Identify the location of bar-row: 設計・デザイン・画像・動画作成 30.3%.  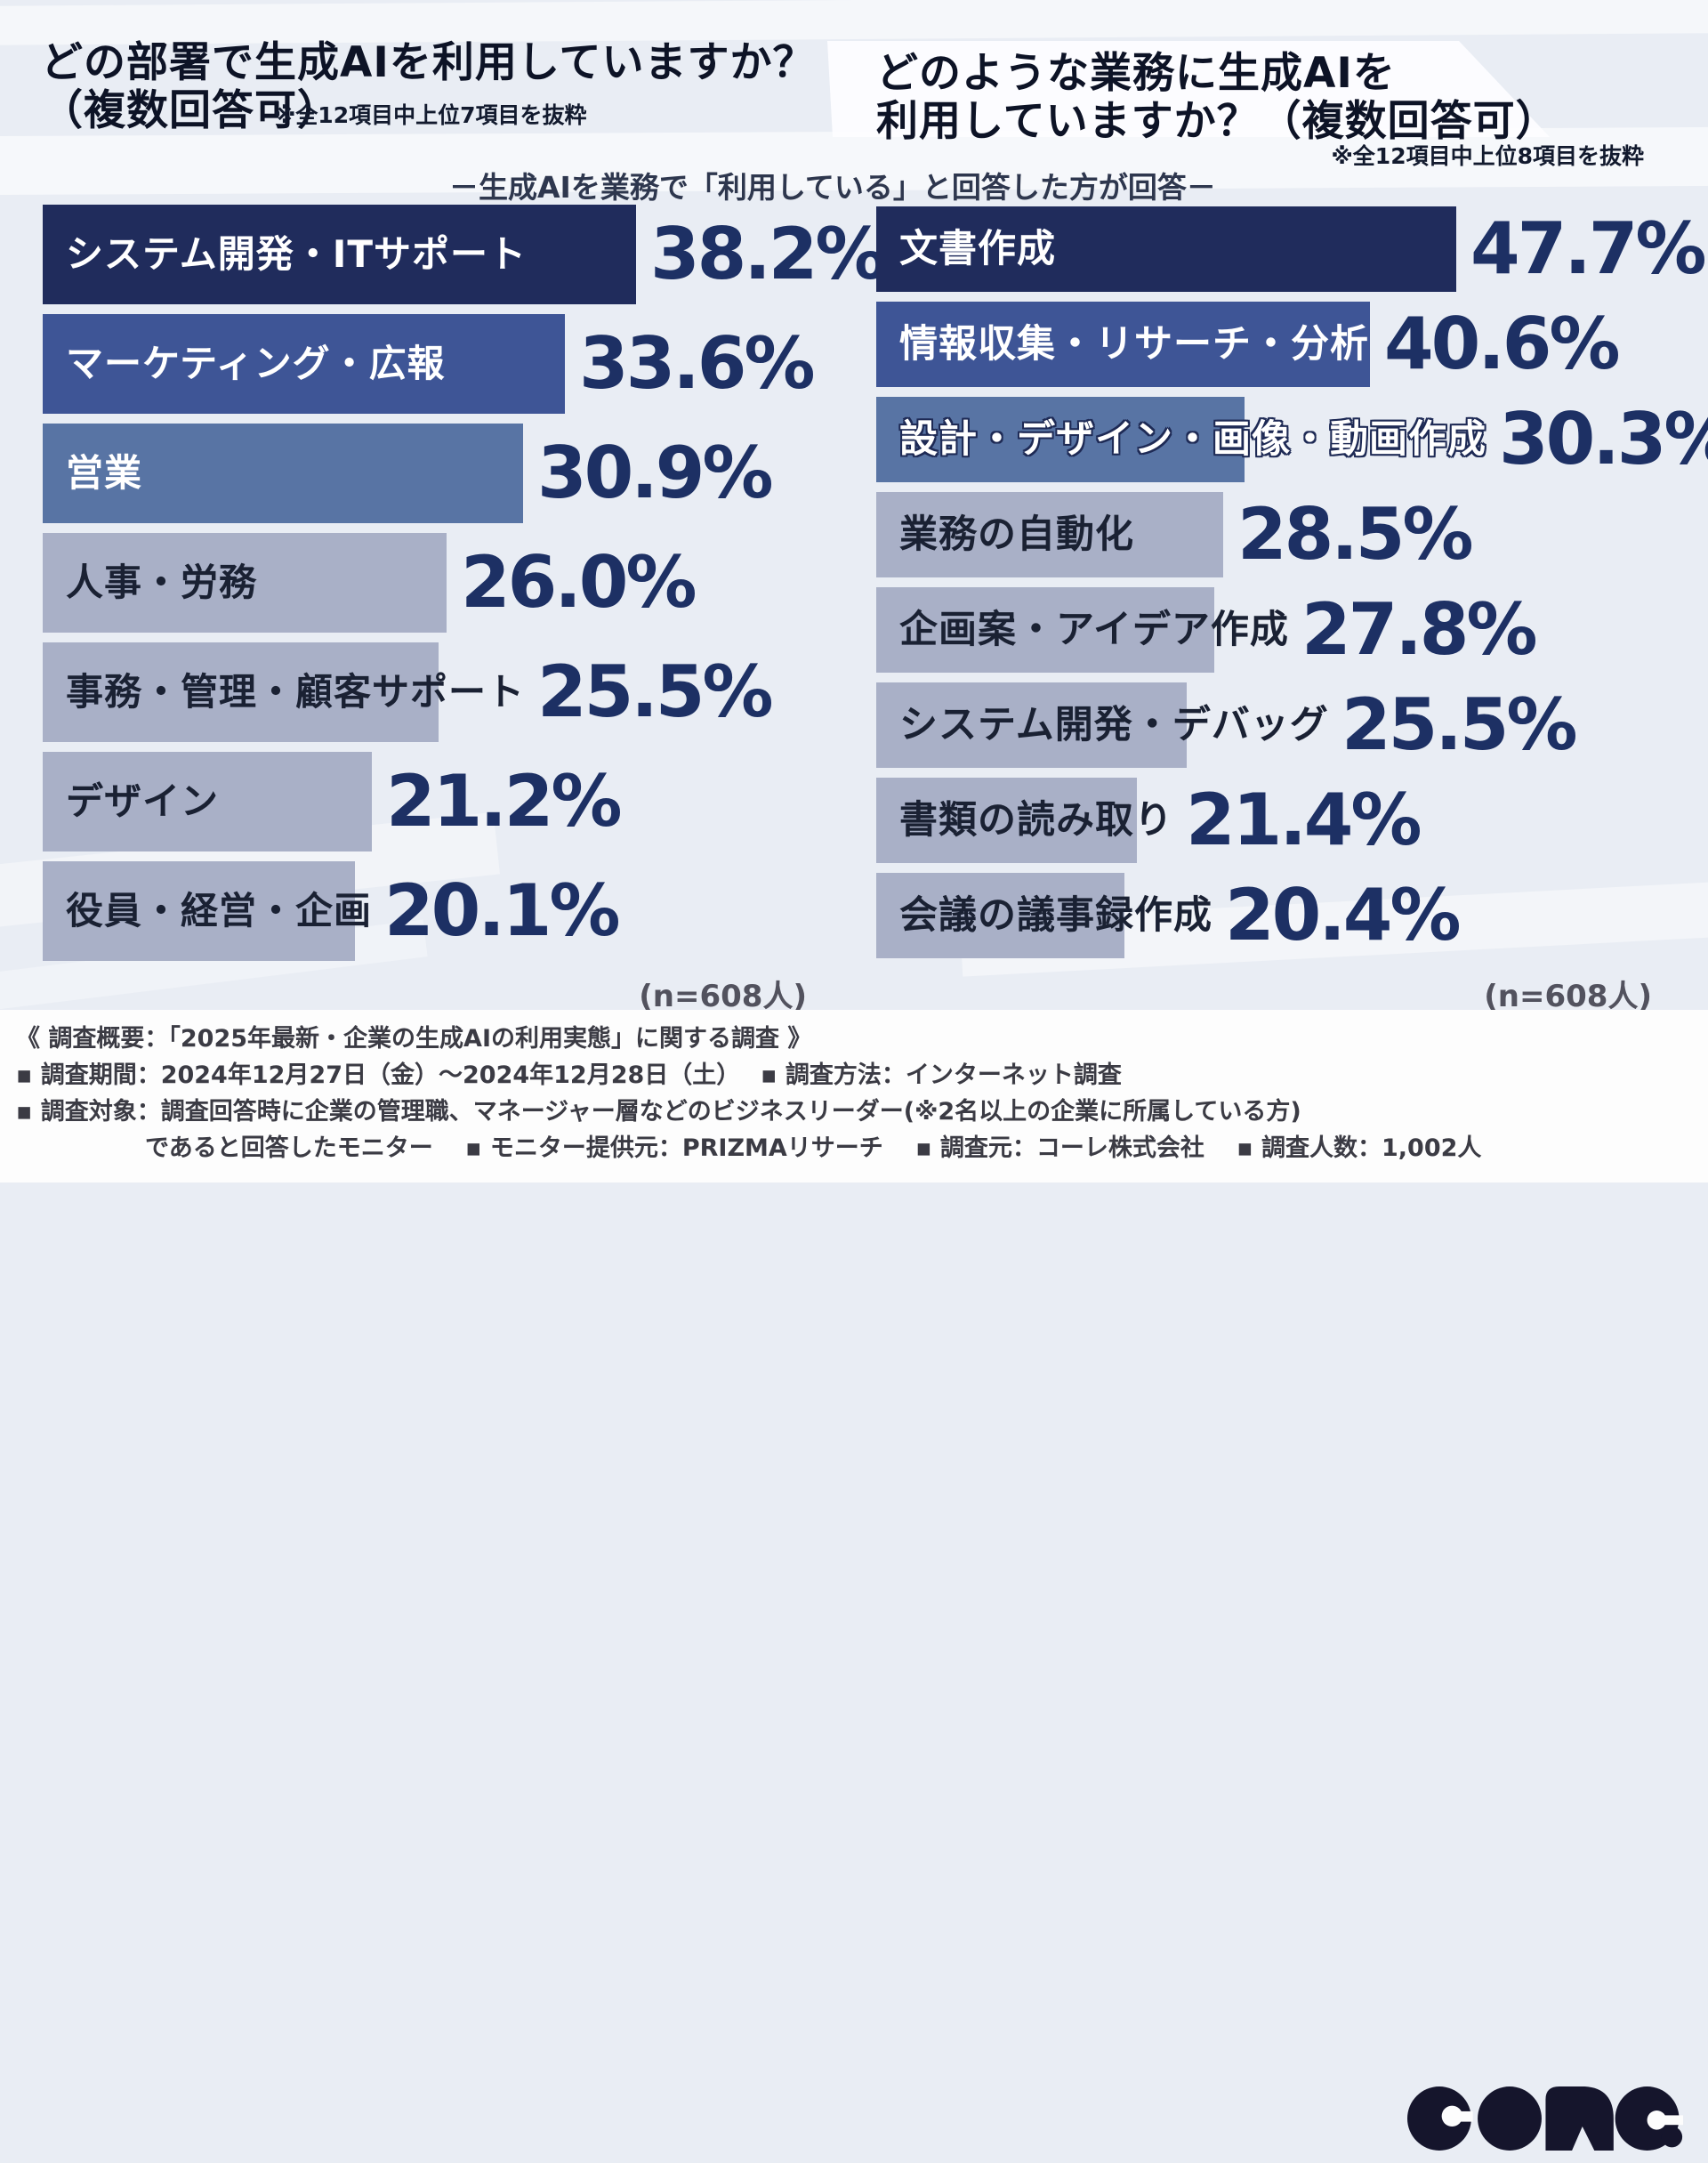
(1292, 439).